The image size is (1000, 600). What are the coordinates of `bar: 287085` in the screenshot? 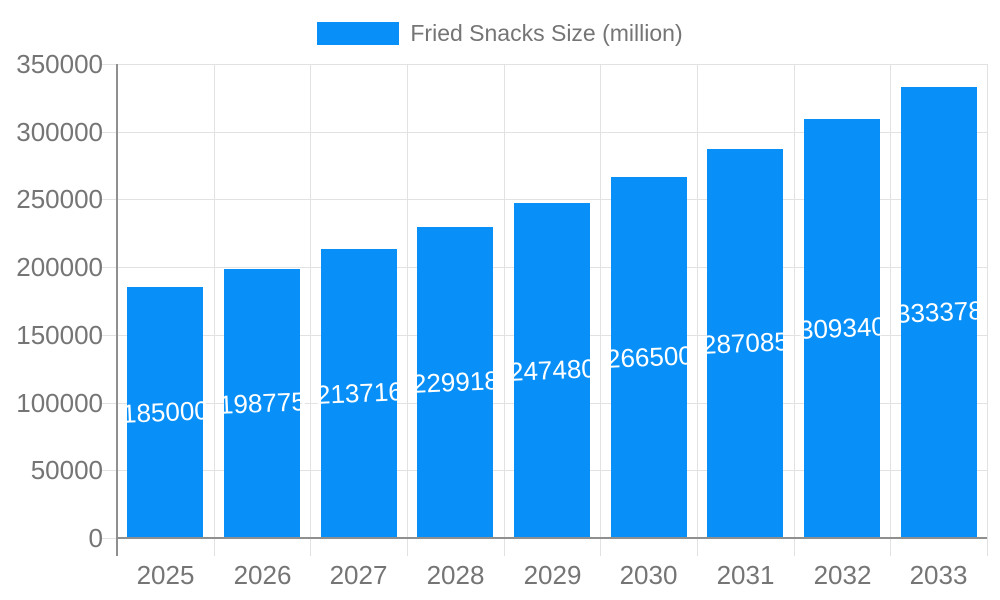 It's located at (745, 343).